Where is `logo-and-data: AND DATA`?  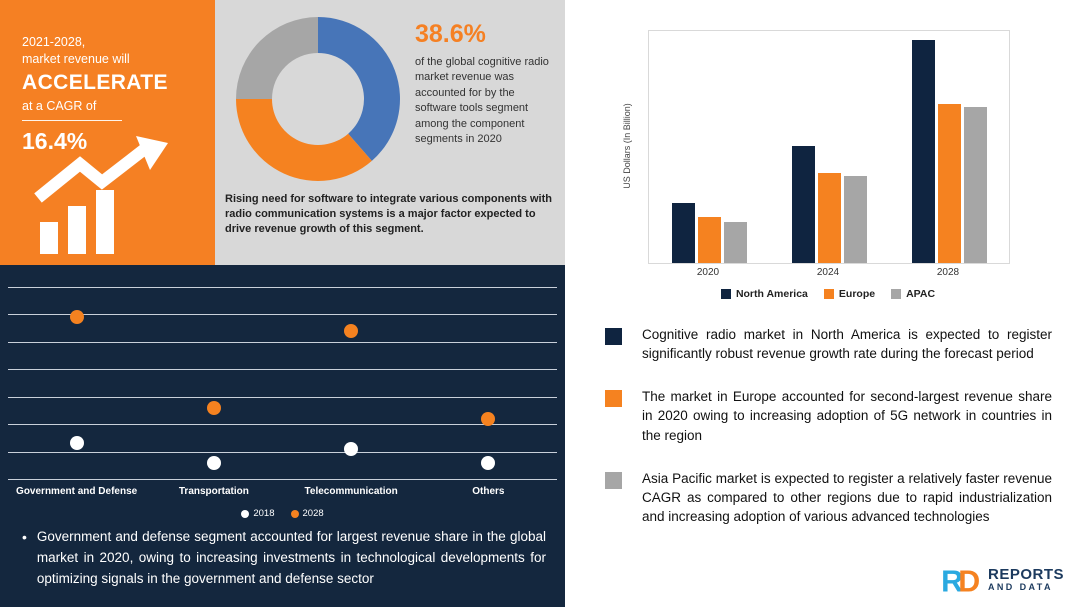 logo-and-data: AND DATA is located at coordinates (1020, 587).